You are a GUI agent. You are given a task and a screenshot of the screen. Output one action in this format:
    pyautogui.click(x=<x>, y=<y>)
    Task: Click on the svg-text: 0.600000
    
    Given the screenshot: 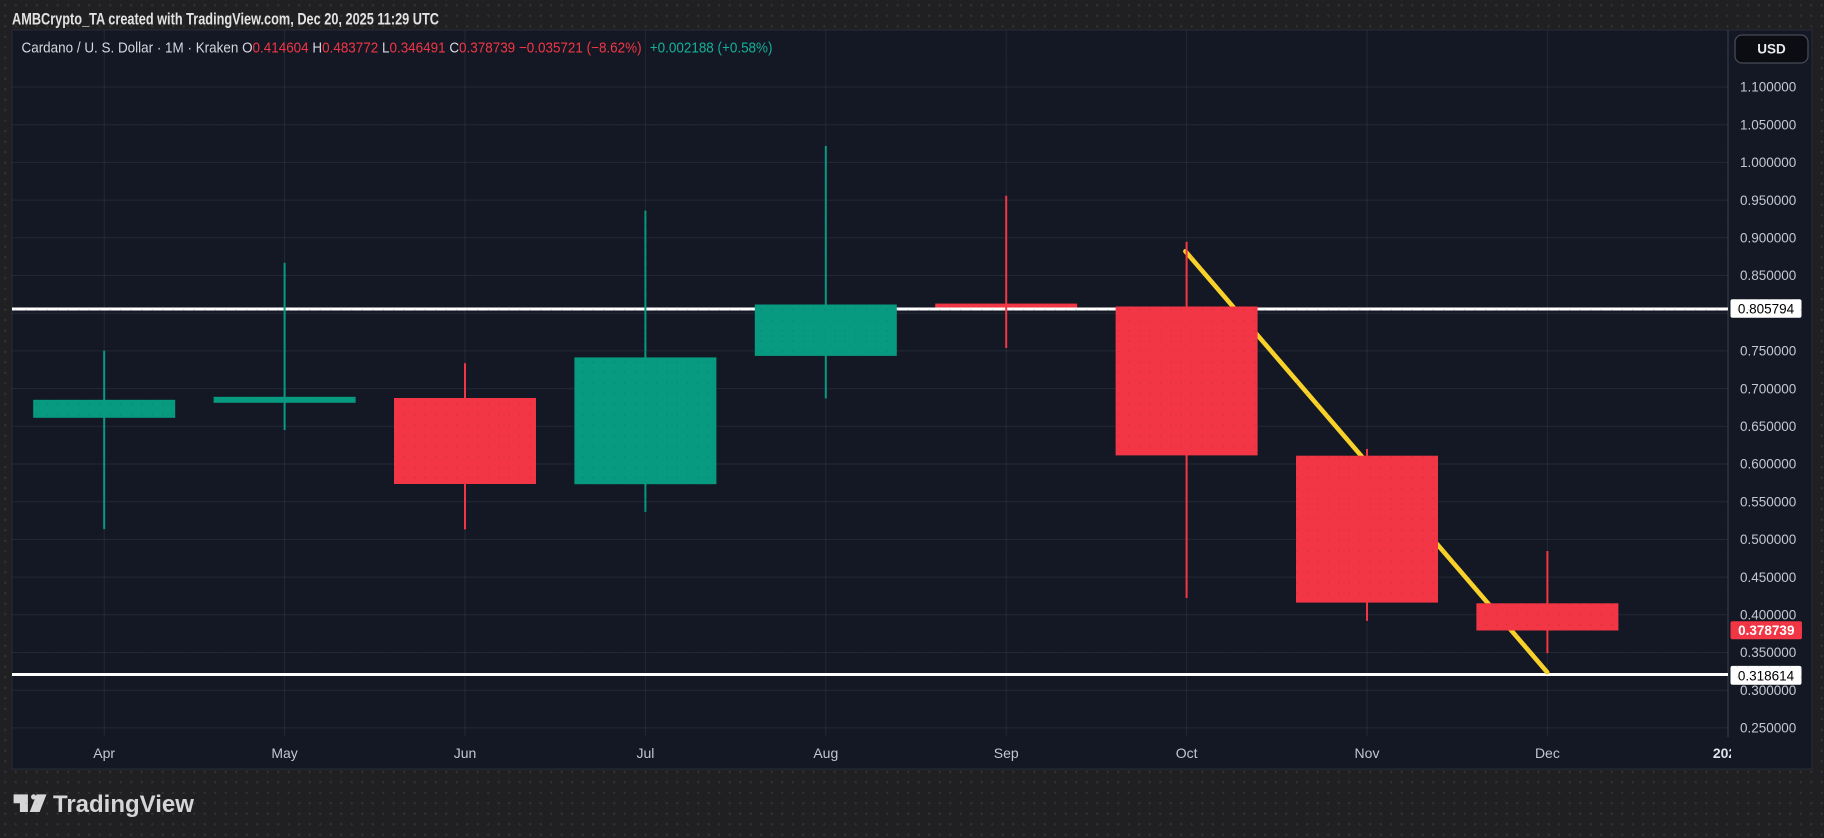 What is the action you would take?
    pyautogui.click(x=1768, y=464)
    